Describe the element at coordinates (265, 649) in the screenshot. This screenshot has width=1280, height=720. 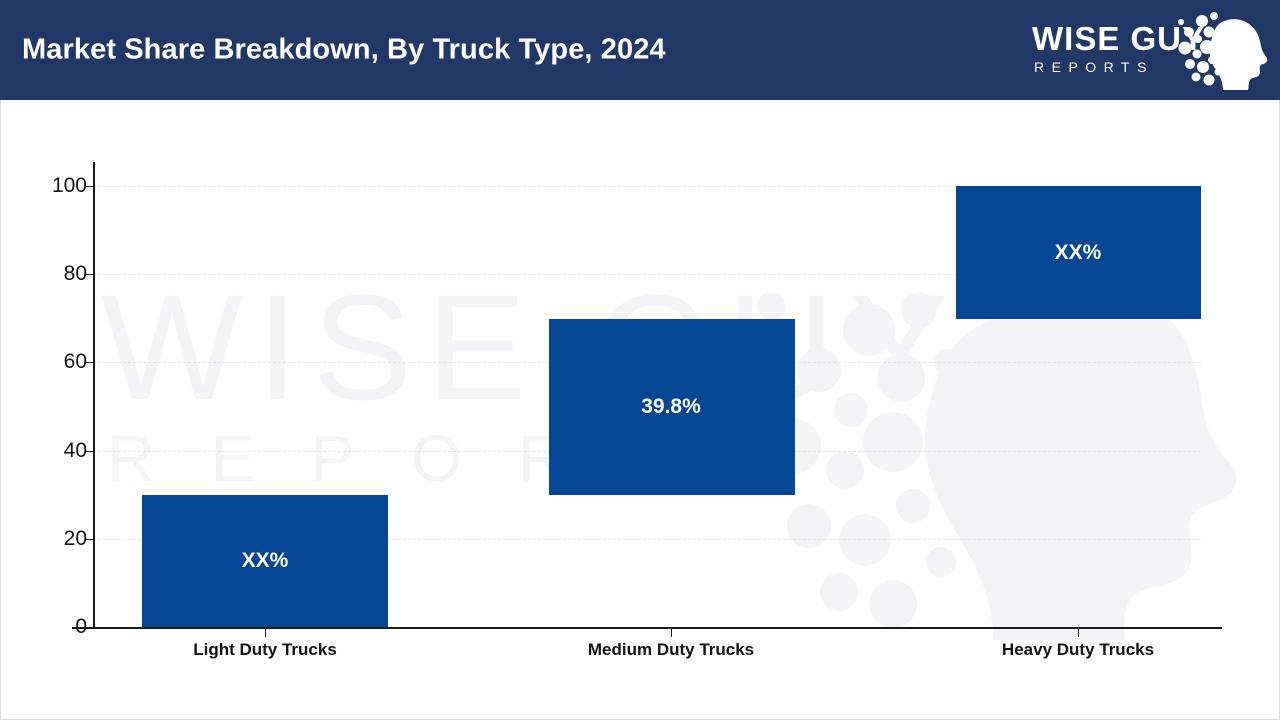
I see `x-tick-label-light-duty-trucks: Light Duty Trucks` at that location.